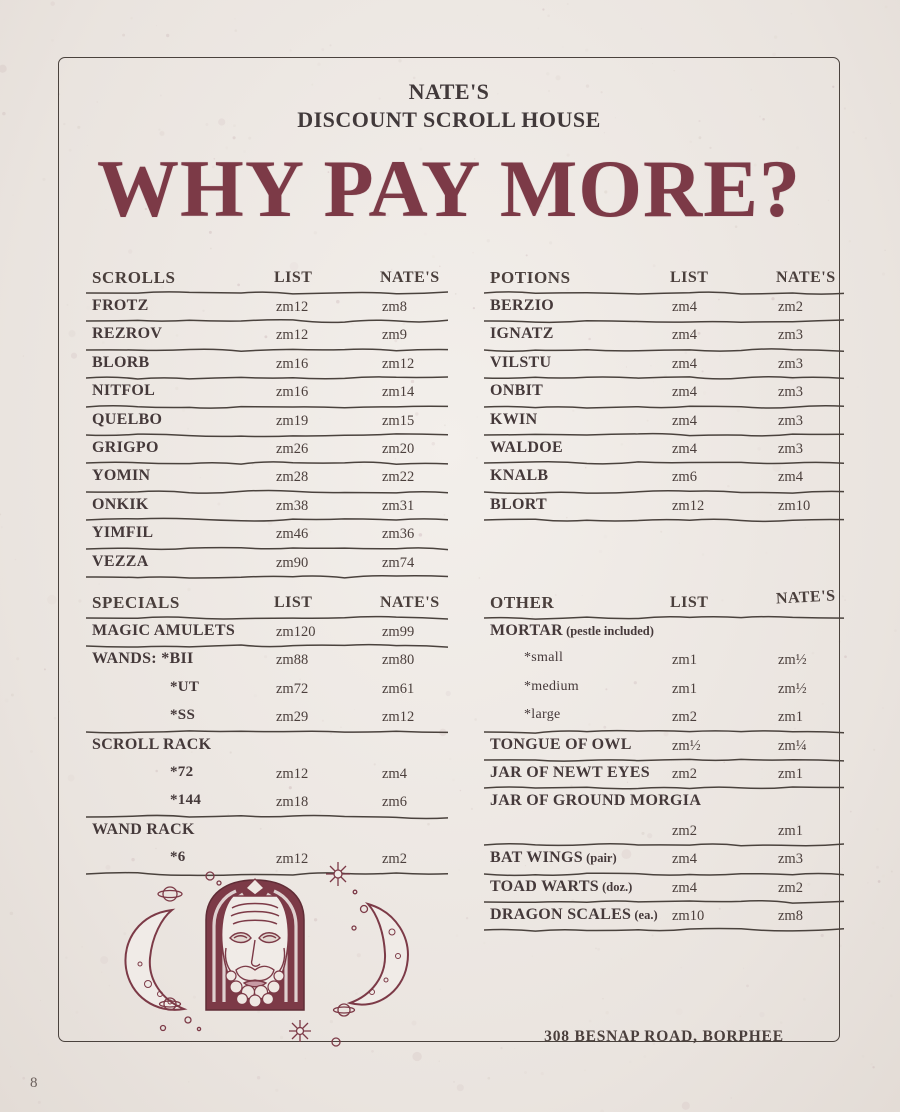 This screenshot has height=1112, width=900. Describe the element at coordinates (267, 507) in the screenshot. I see `table-row: ONKIK zm38 zm31` at that location.